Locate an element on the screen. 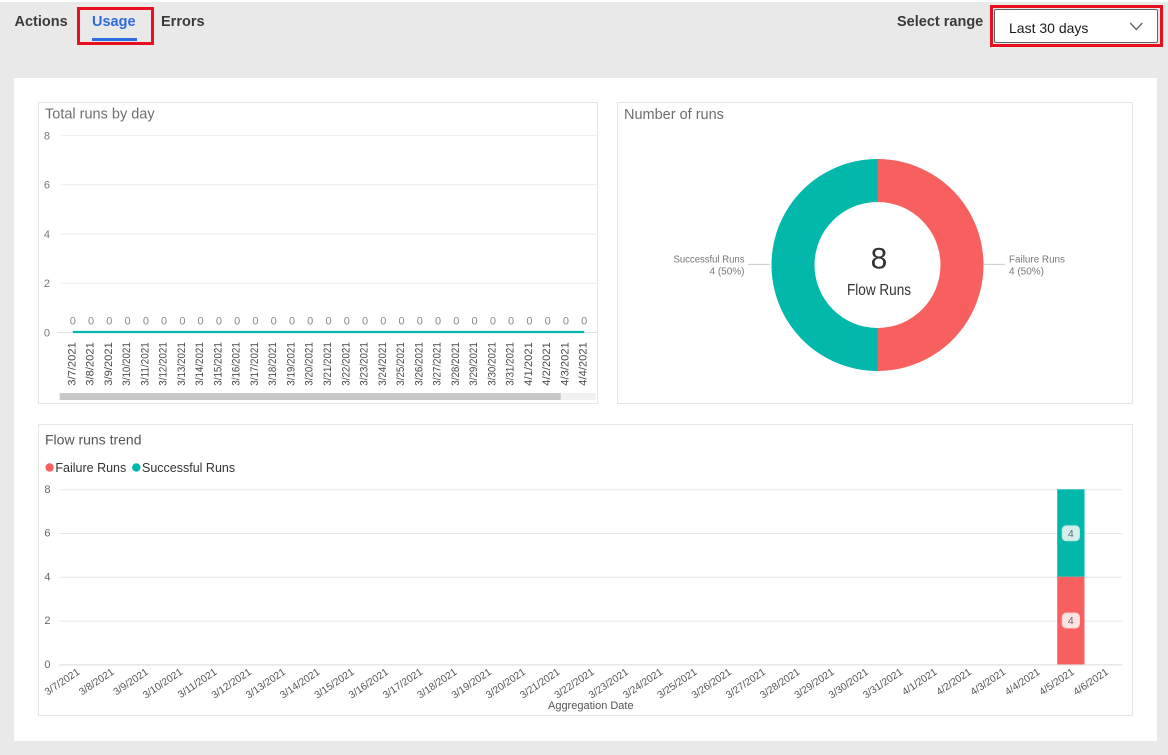 This screenshot has width=1168, height=755. svg-text: 3/29/2021 is located at coordinates (474, 364).